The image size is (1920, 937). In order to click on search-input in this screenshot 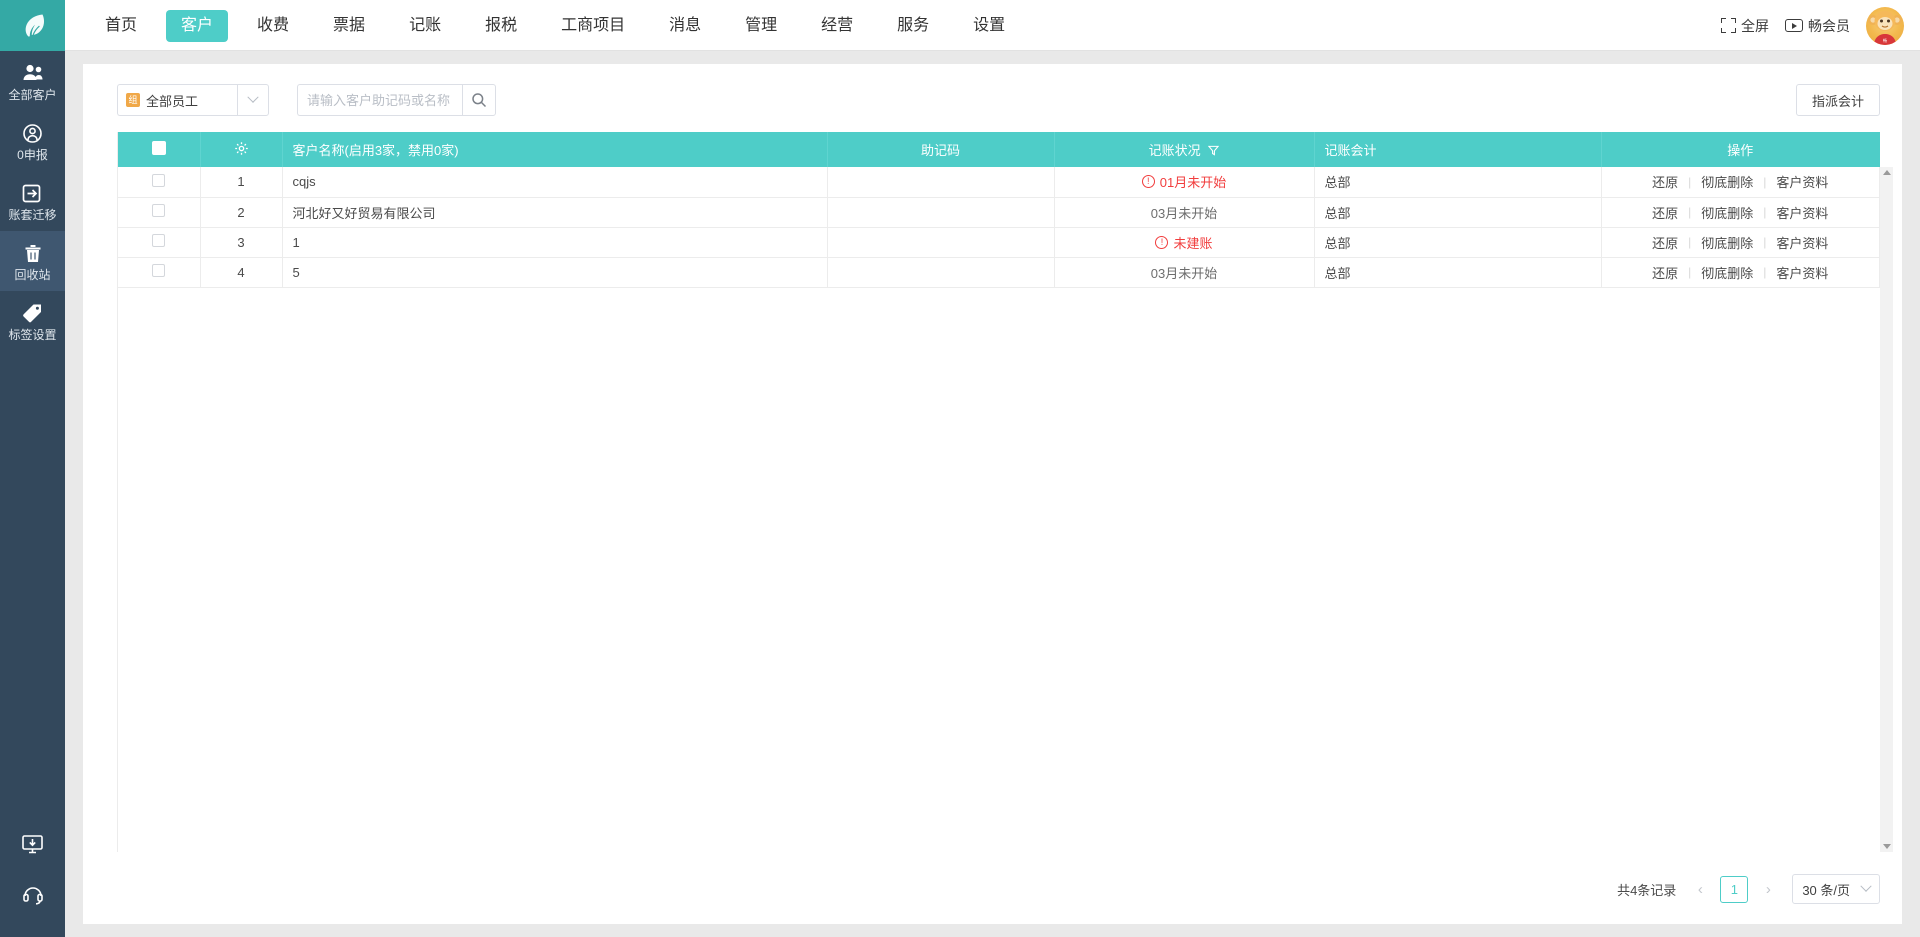, I will do `click(380, 100)`.